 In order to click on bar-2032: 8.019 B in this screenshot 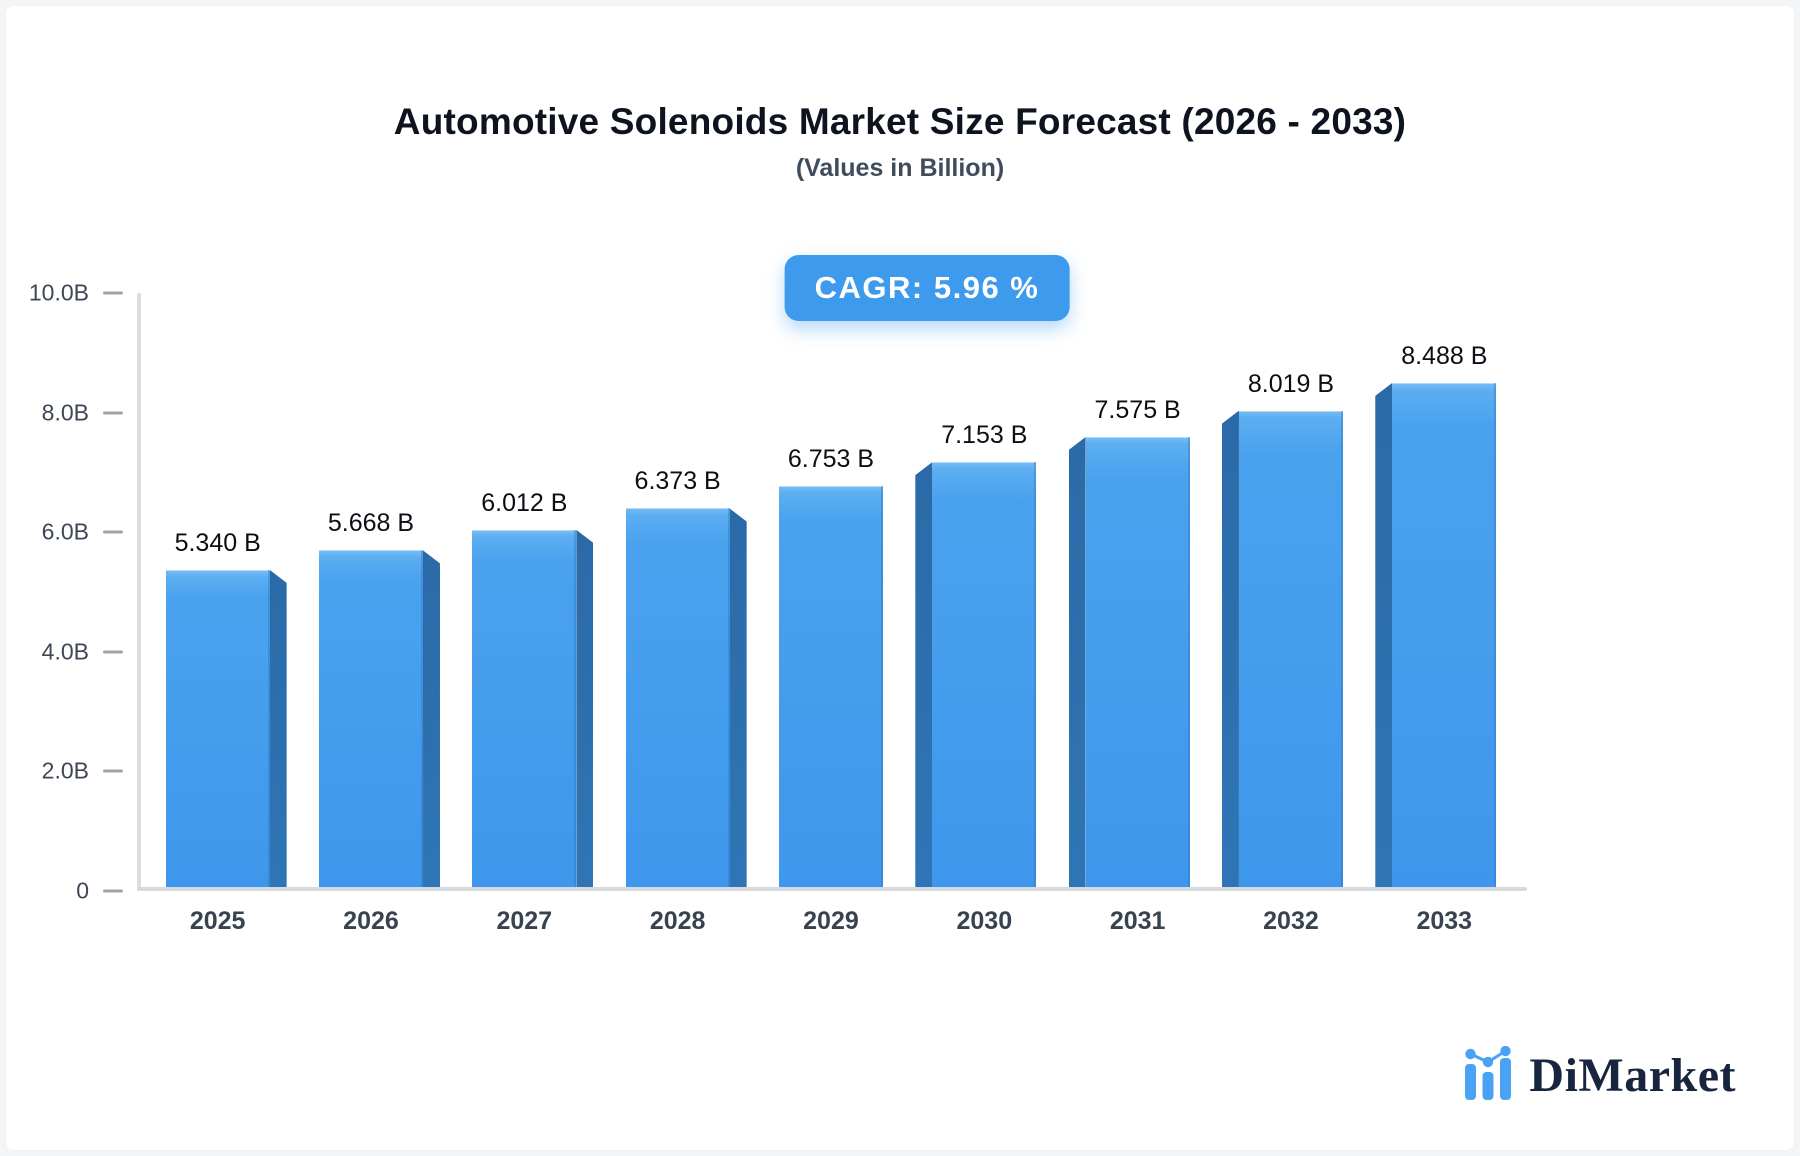, I will do `click(1282, 628)`.